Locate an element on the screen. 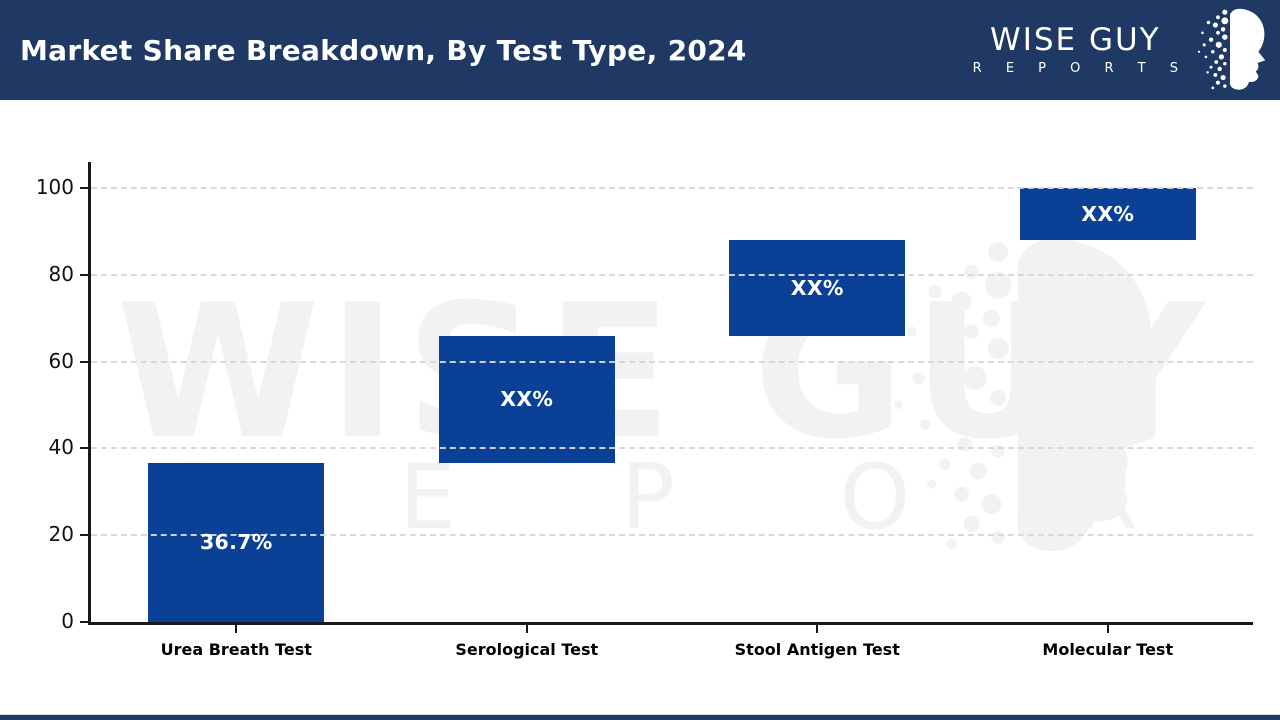  x-axis-line is located at coordinates (670, 623).